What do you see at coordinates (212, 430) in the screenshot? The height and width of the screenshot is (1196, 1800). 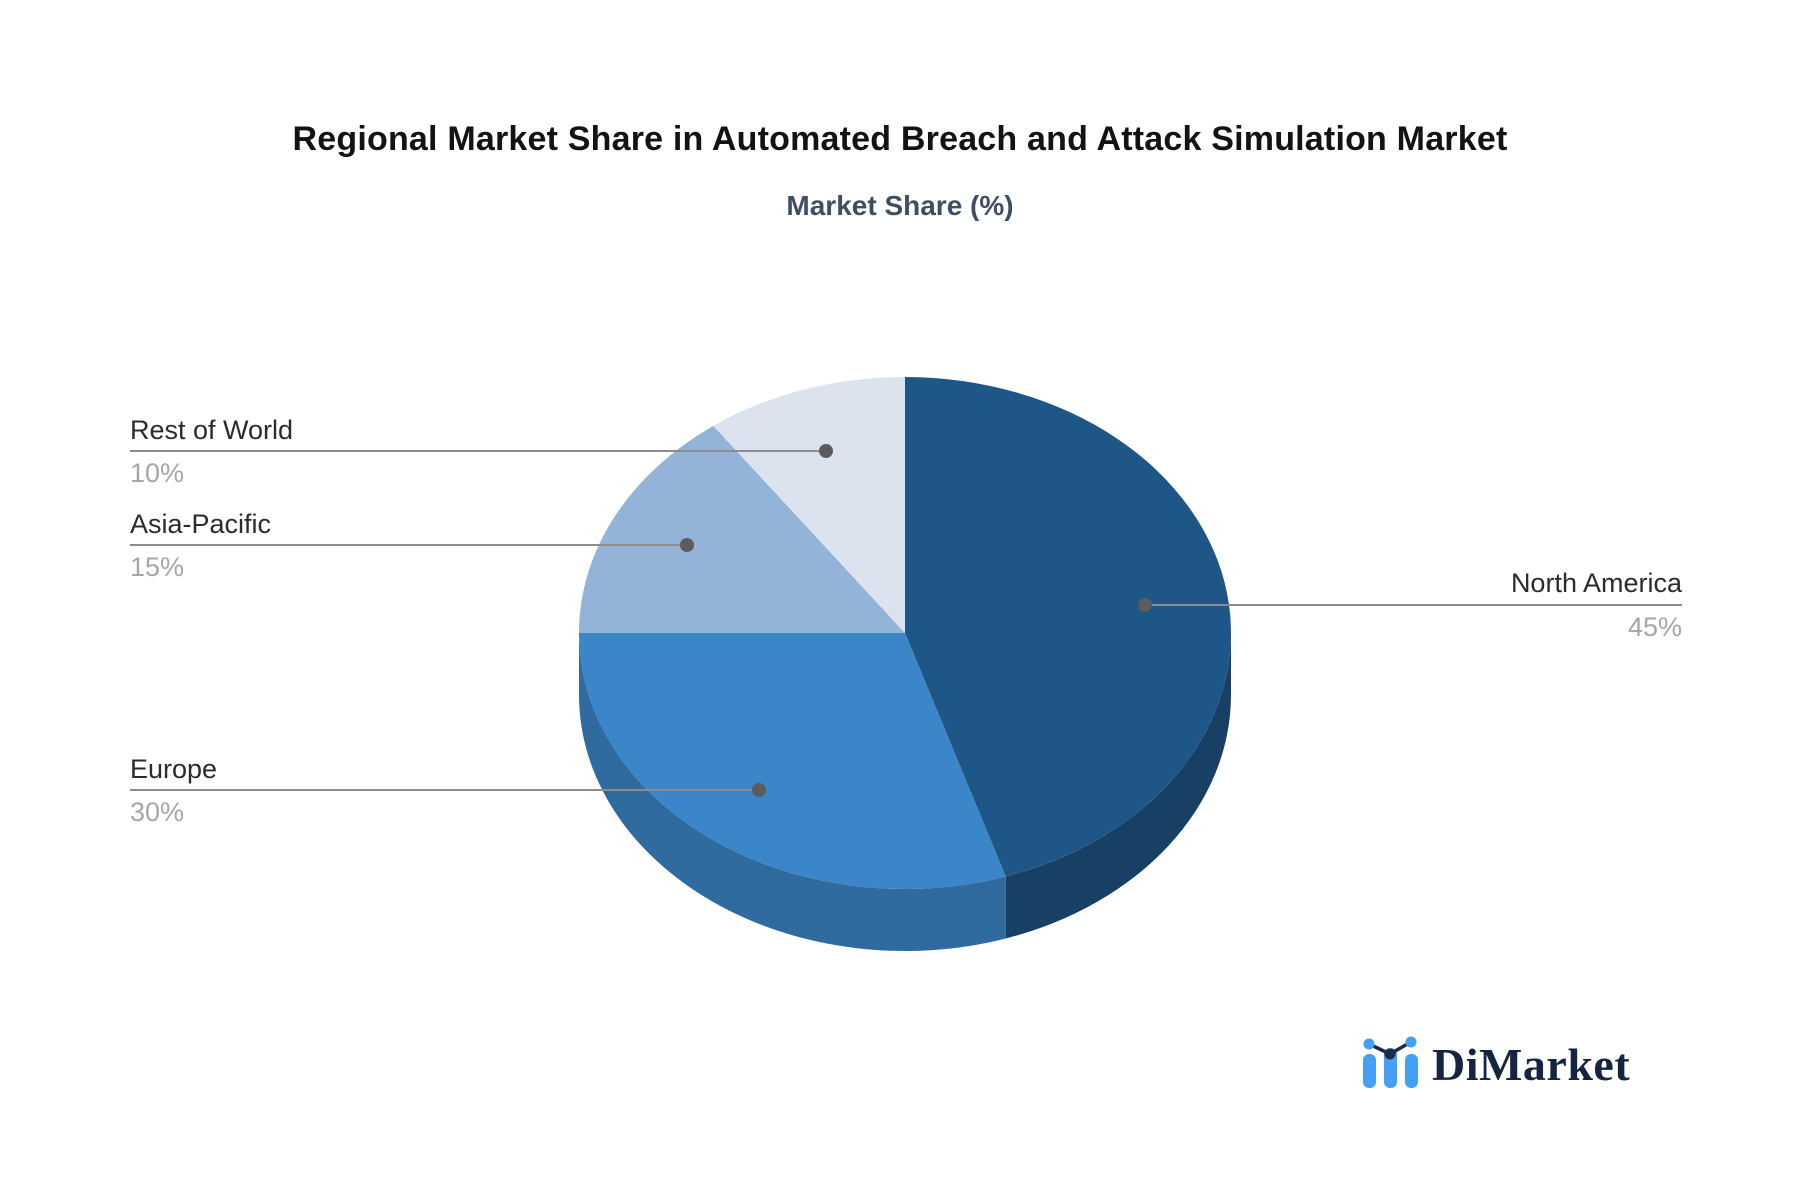 I see `pie-label-rest-of-world: Rest of World` at bounding box center [212, 430].